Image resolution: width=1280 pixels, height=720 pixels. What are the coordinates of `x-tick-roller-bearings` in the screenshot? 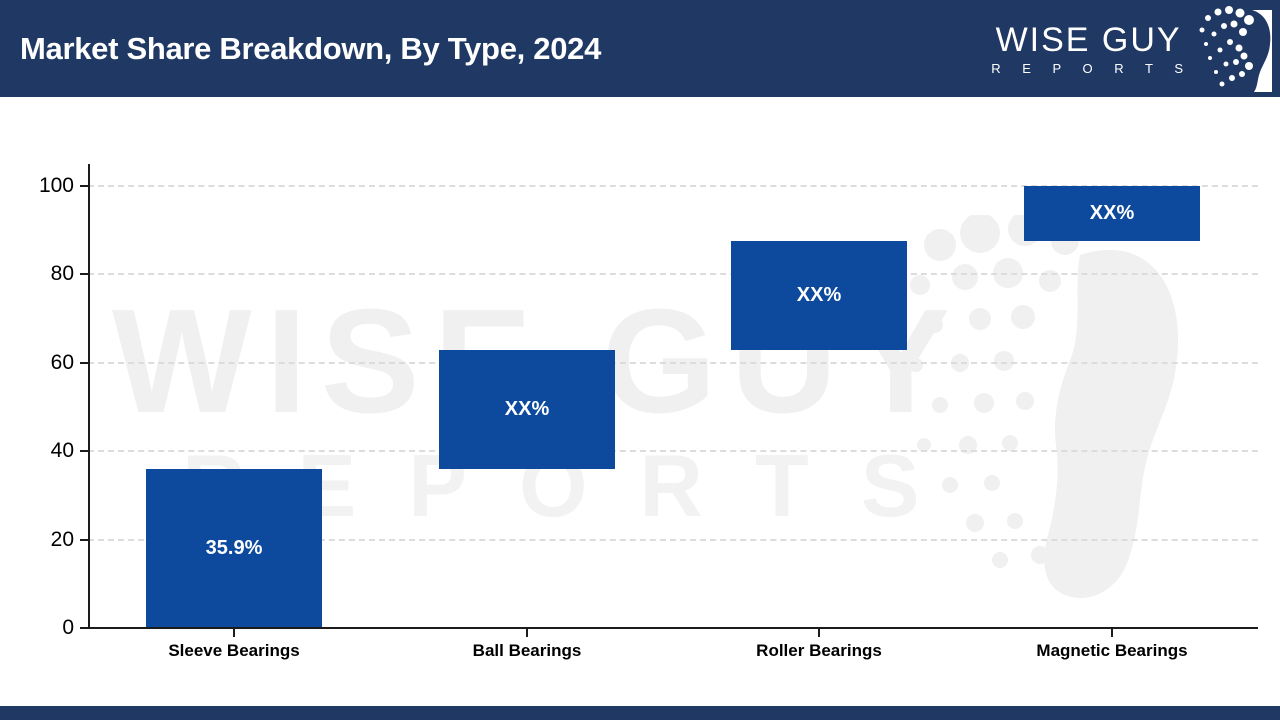 It's located at (819, 633).